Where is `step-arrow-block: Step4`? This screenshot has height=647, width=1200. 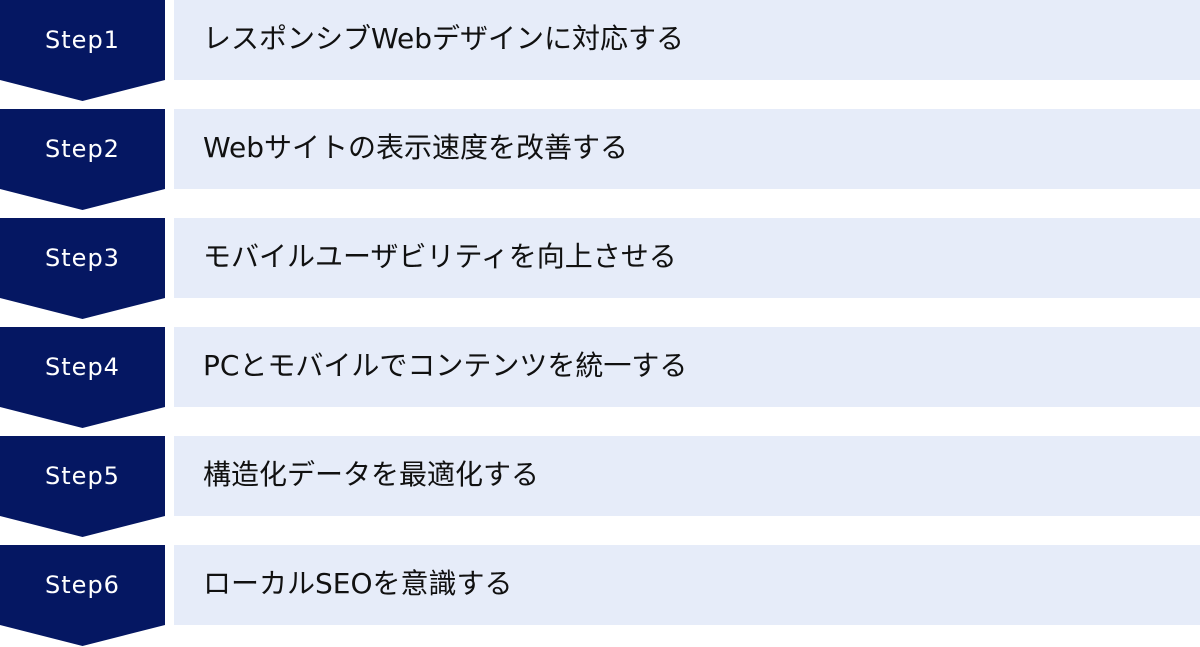 step-arrow-block: Step4 is located at coordinates (82, 378).